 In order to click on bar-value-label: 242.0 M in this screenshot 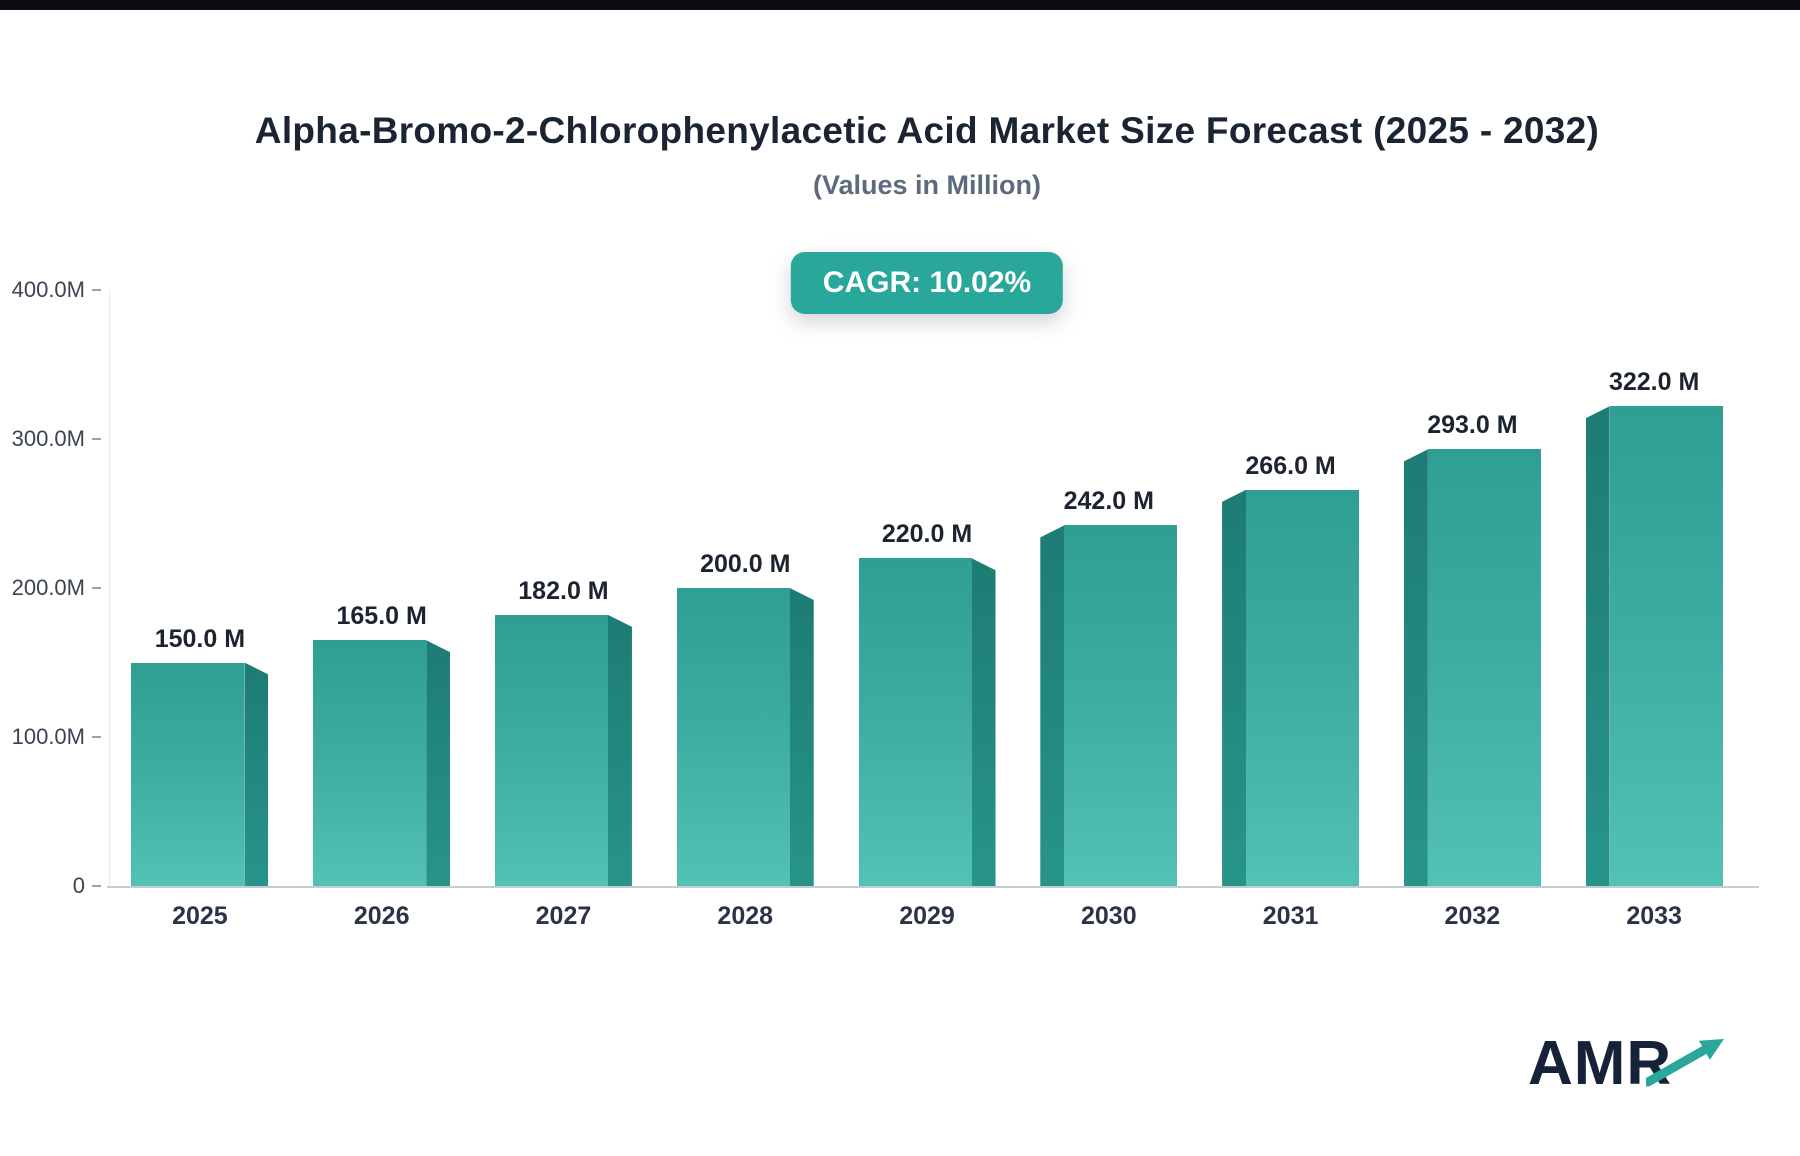, I will do `click(1108, 501)`.